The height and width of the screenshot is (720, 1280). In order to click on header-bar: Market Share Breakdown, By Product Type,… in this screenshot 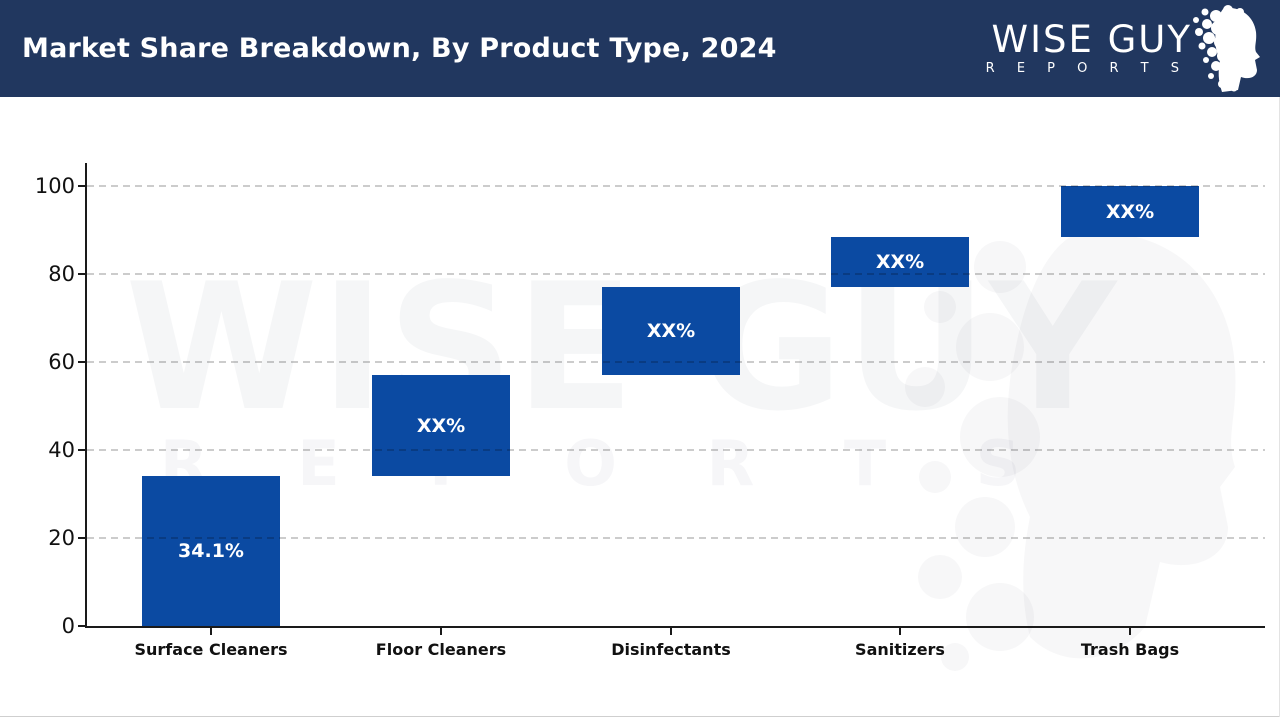, I will do `click(640, 48)`.